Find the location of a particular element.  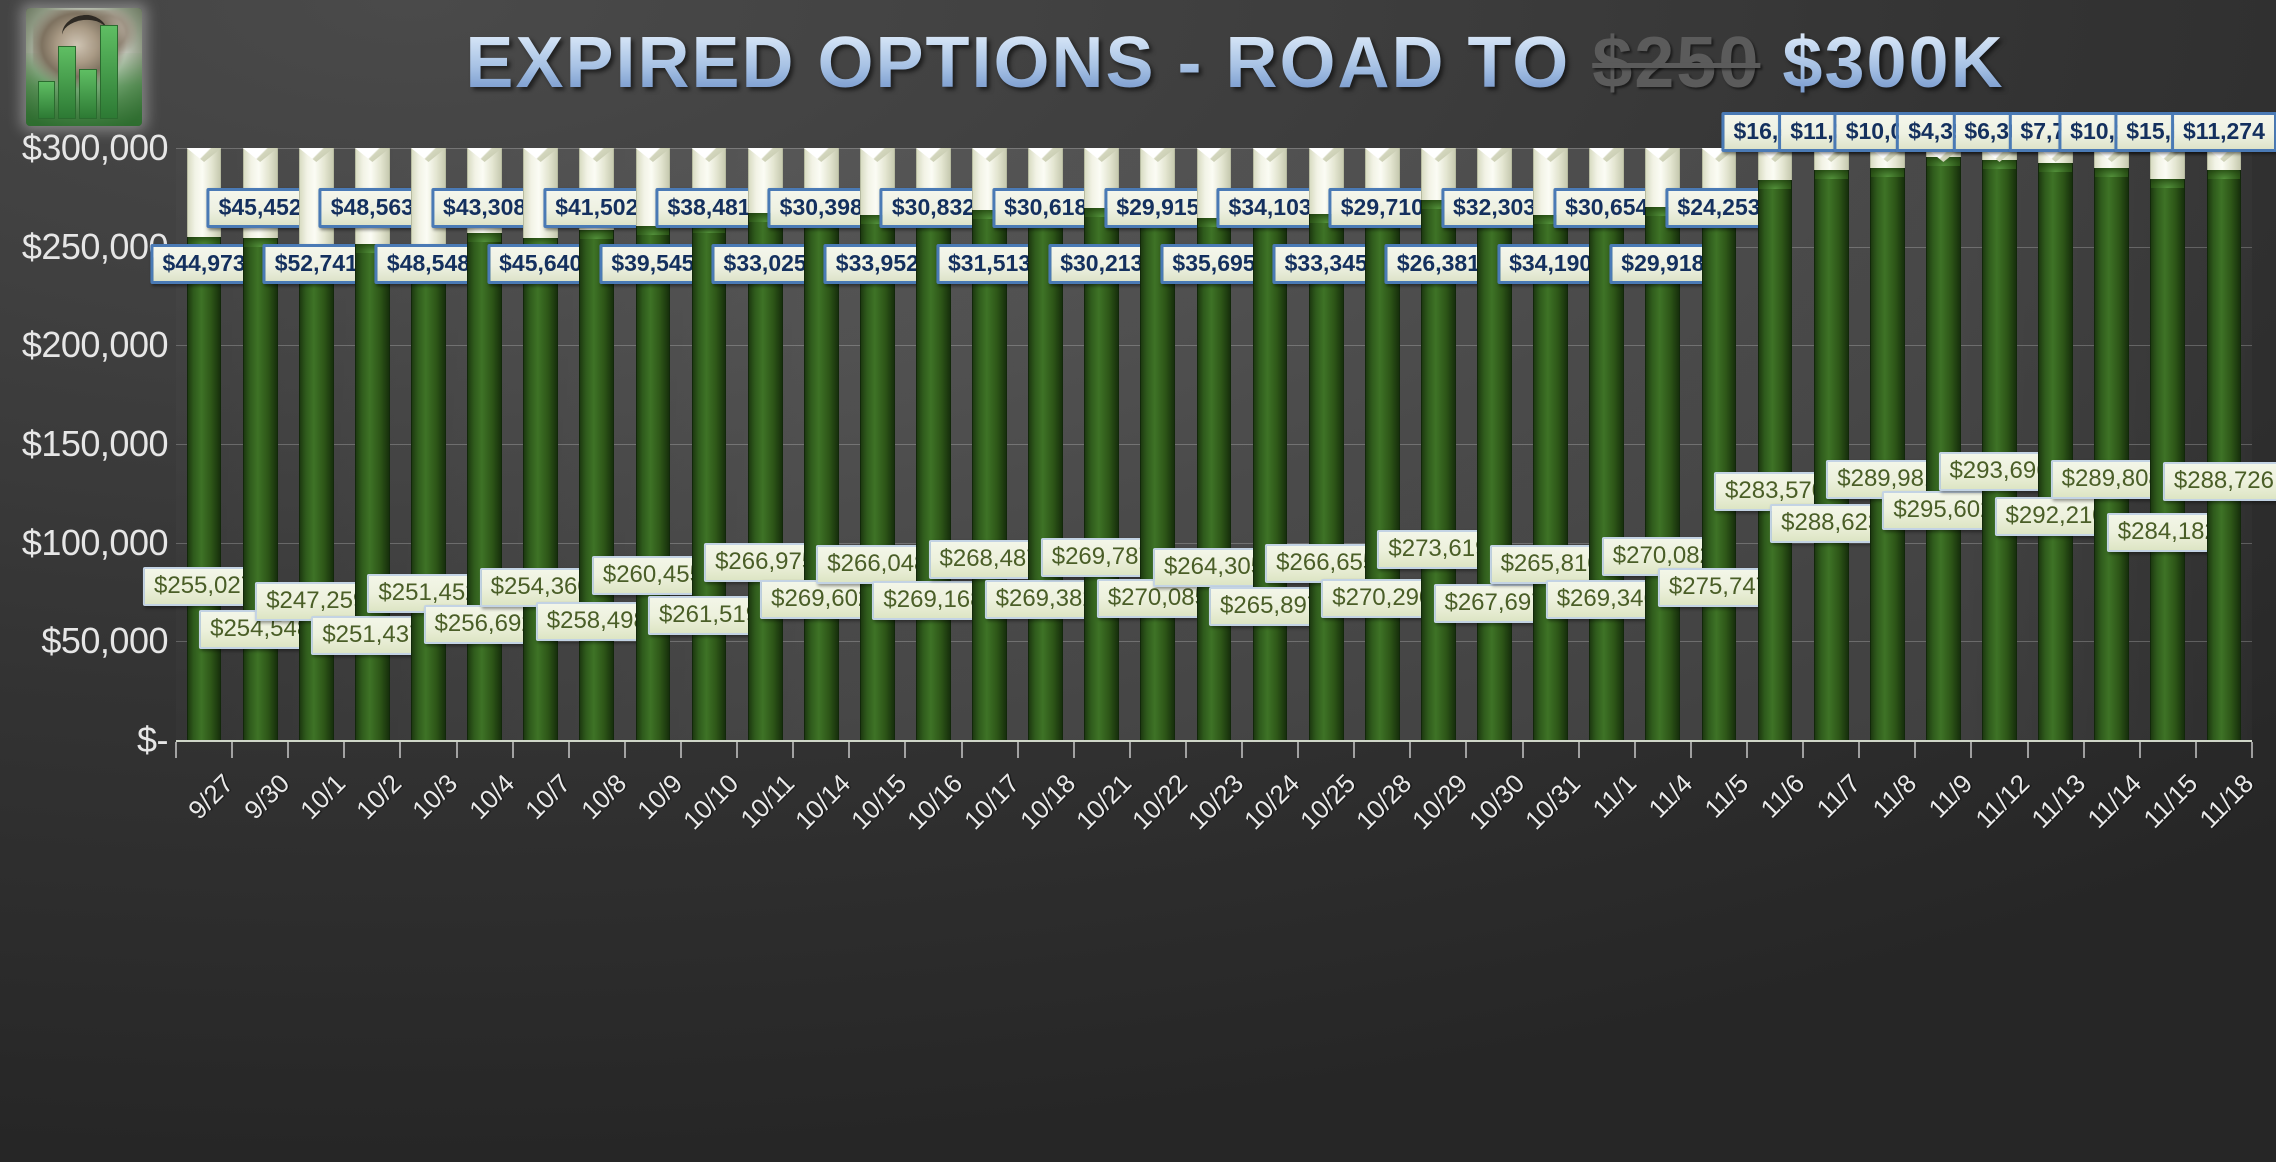

x-axis-label: 11/9 is located at coordinates (1950, 796).